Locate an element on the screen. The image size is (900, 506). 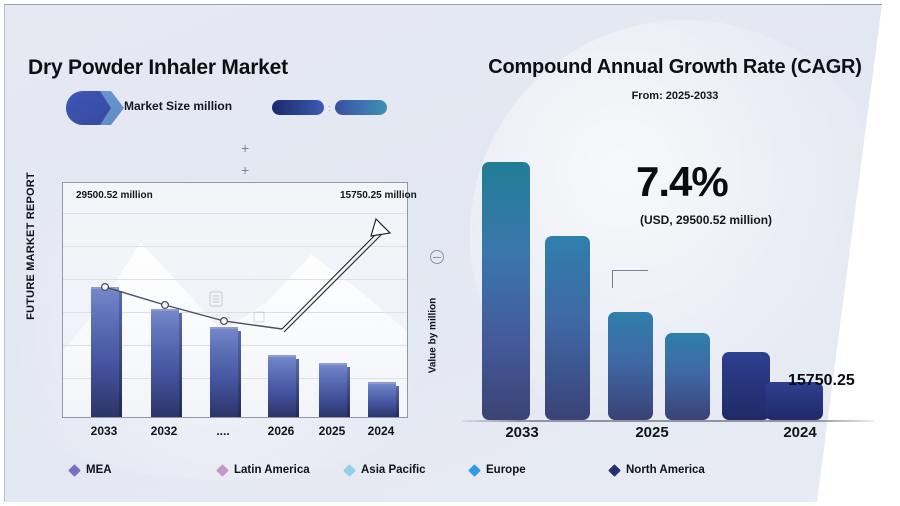
x-label-2025: 2025 is located at coordinates (332, 431).